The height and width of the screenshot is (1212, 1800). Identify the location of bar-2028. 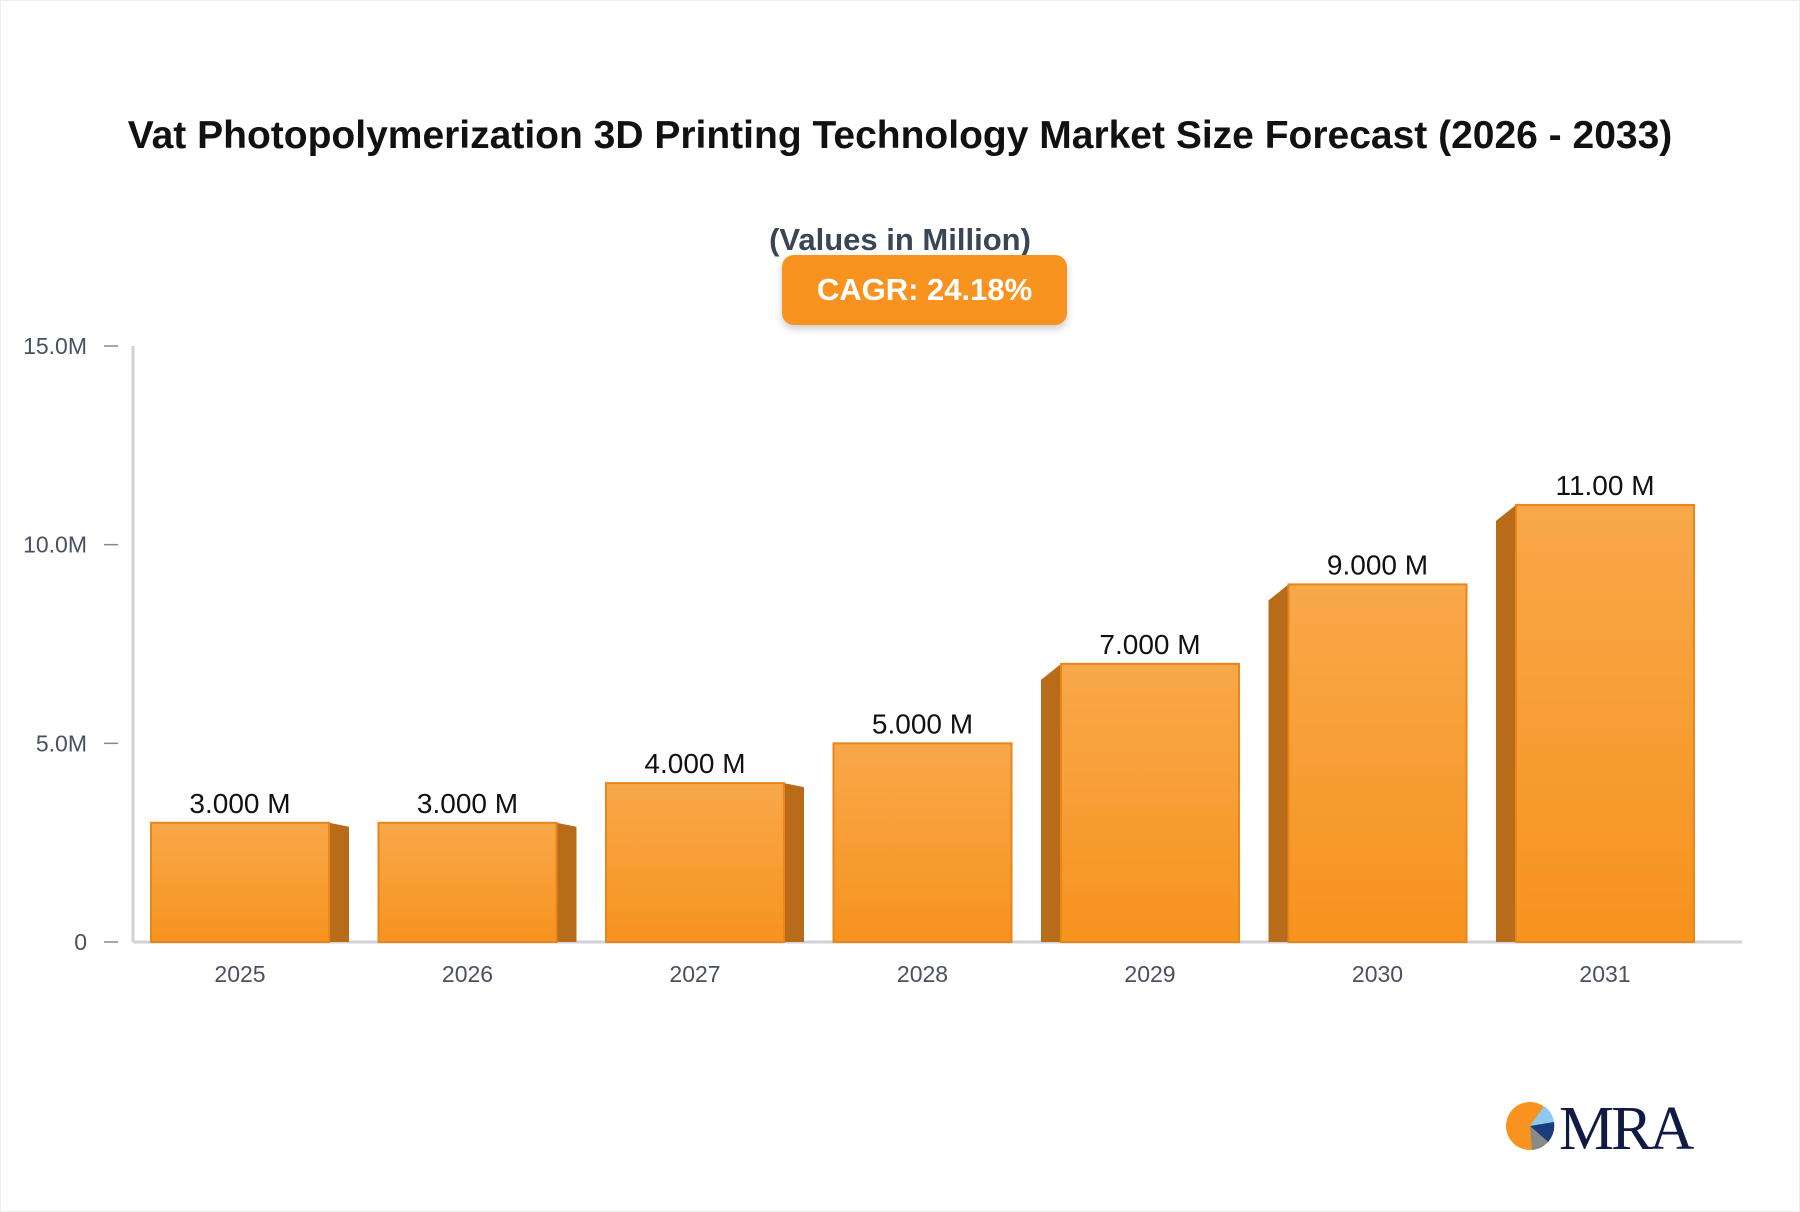
(922, 842).